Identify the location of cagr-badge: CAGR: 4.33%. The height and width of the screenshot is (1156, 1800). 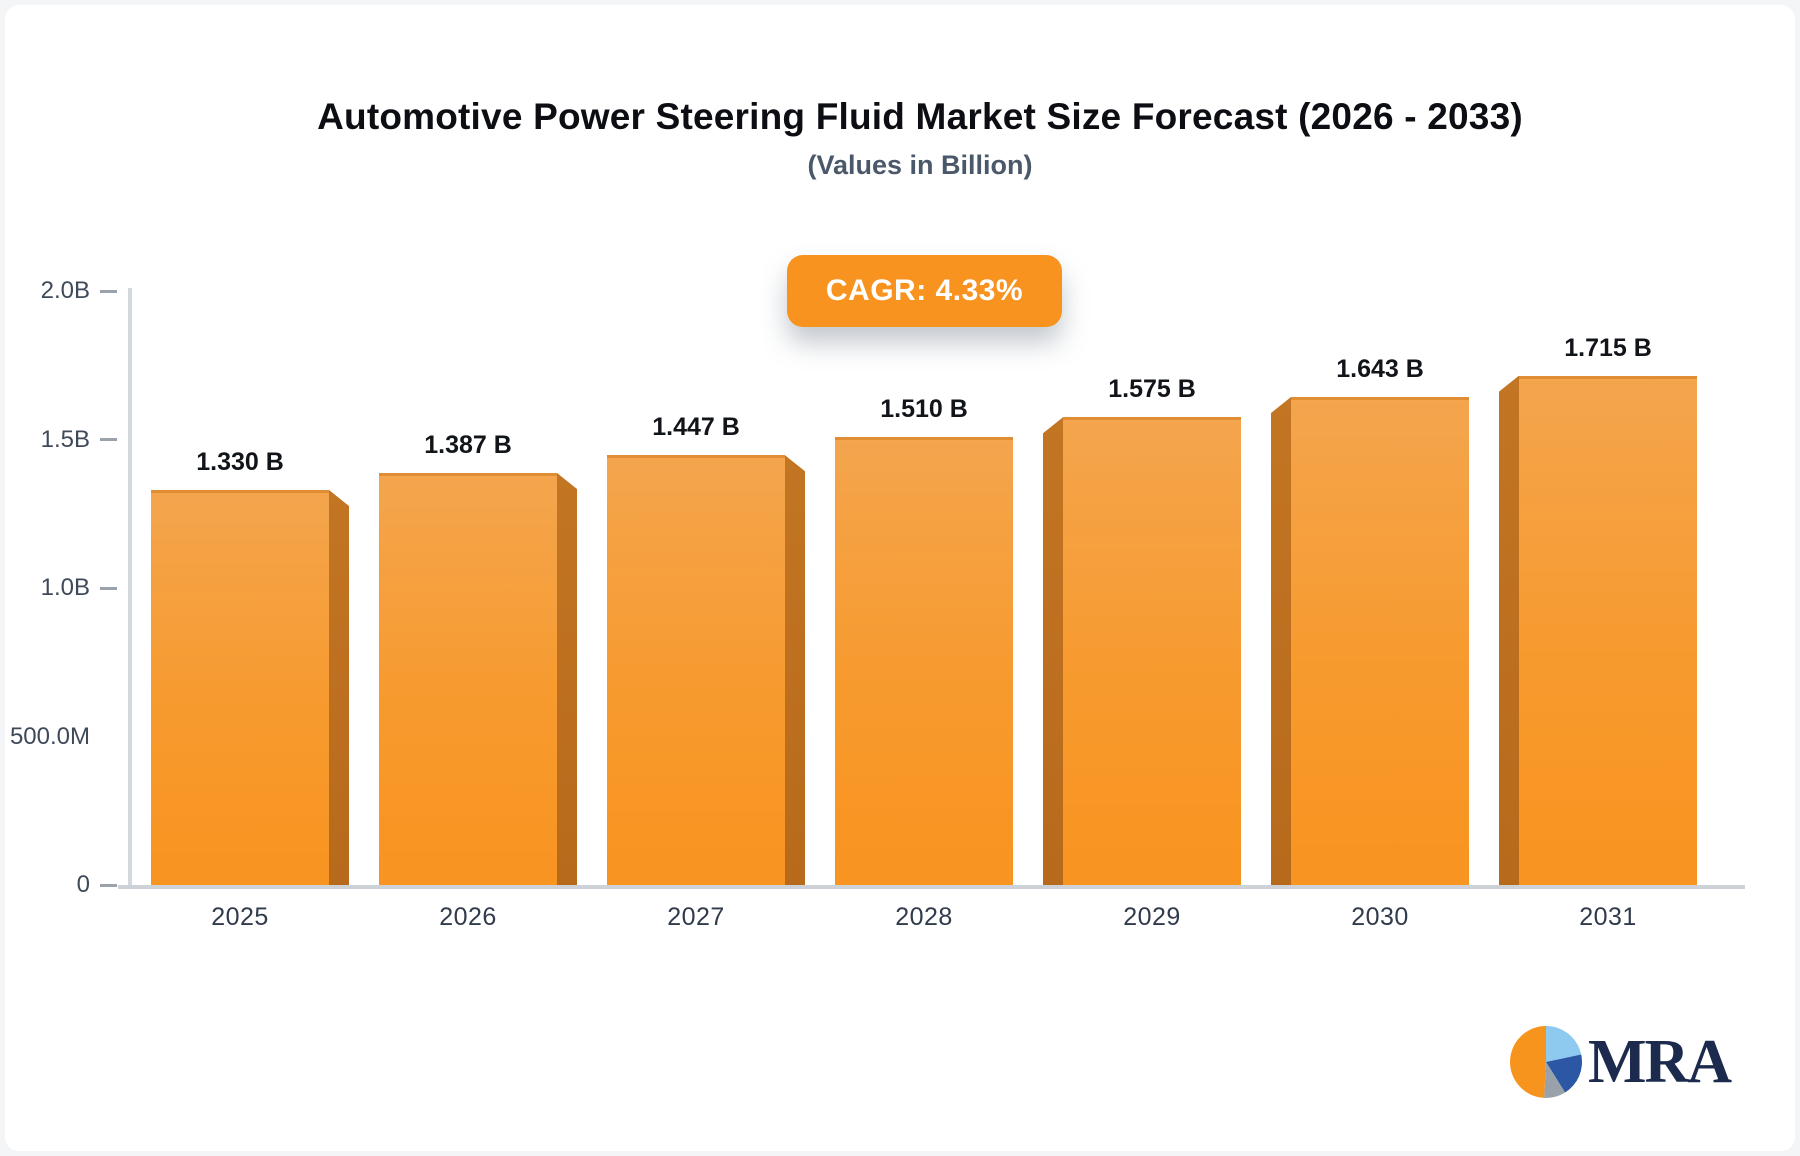
(924, 291).